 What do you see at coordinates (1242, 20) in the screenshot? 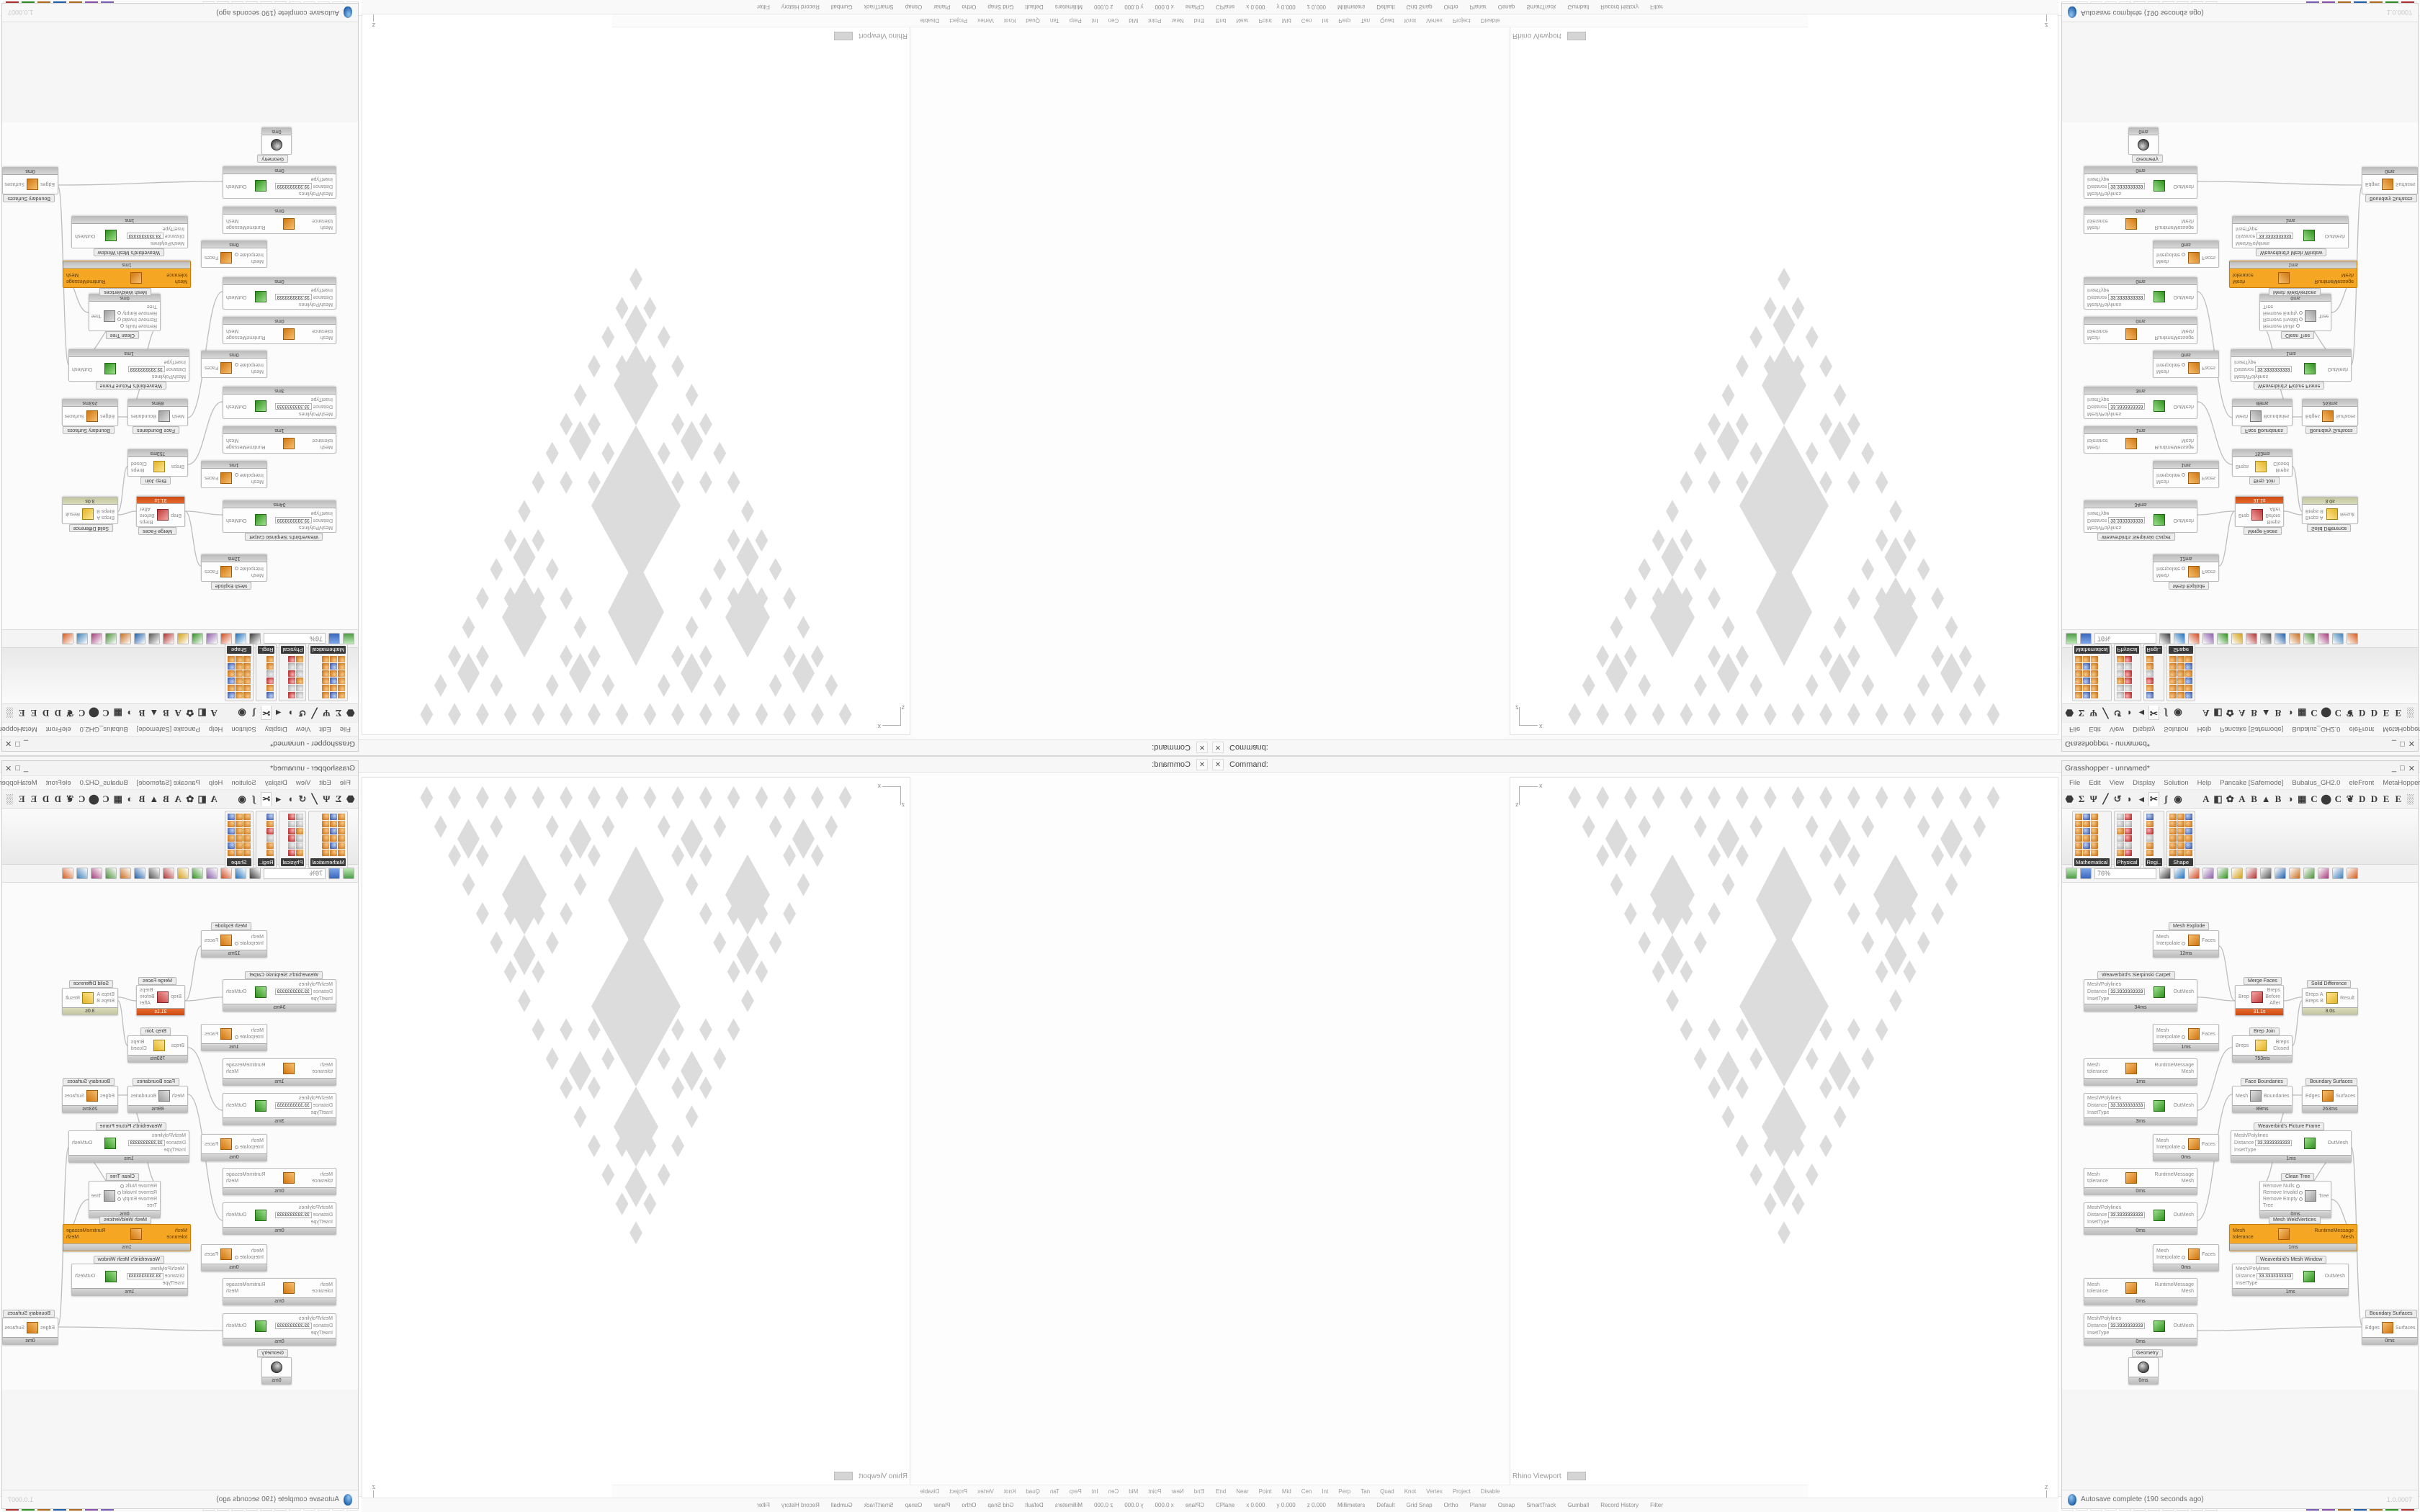
I see `osnap-near: Near` at bounding box center [1242, 20].